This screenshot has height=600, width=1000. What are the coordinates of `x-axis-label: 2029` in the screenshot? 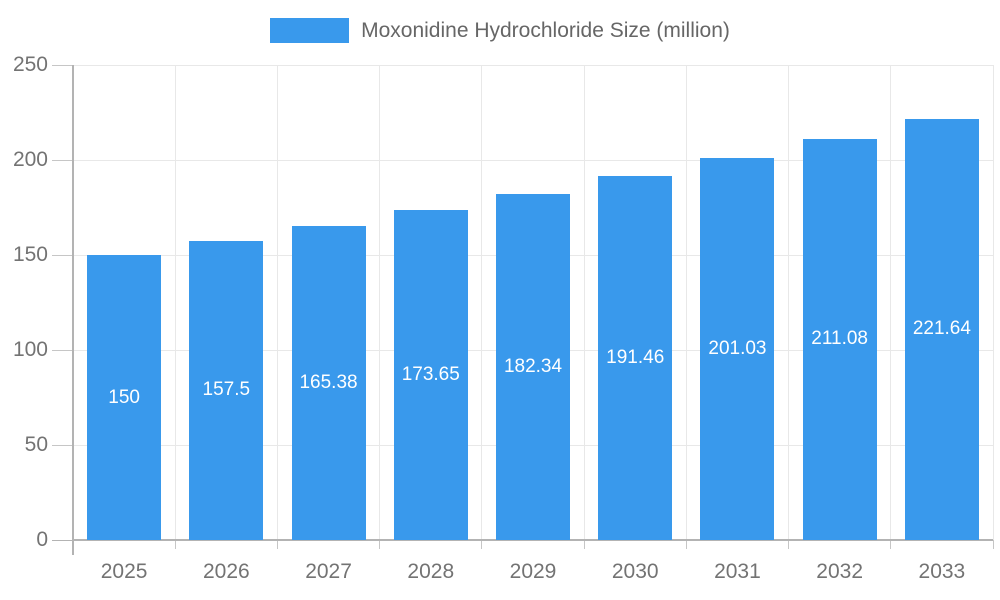 It's located at (533, 571).